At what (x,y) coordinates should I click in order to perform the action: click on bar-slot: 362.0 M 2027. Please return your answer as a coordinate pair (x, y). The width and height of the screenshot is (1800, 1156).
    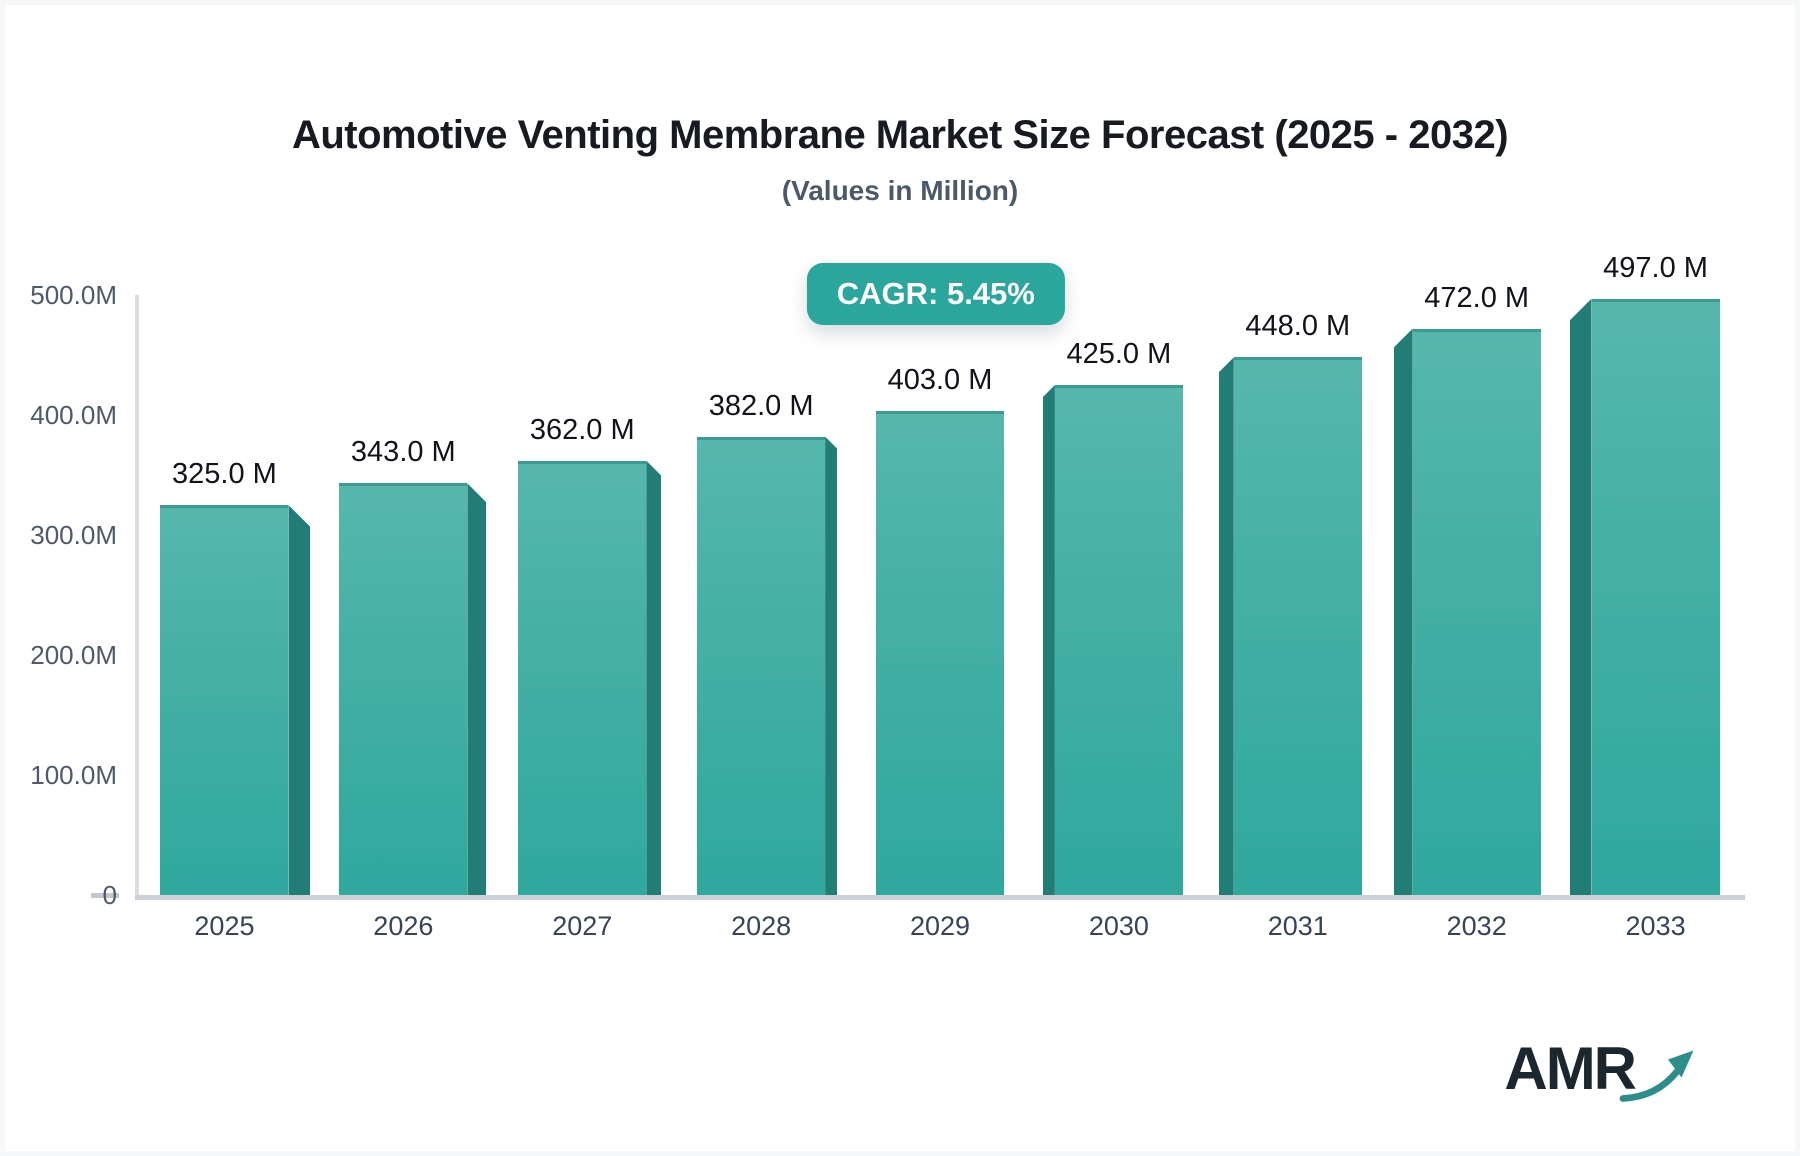
    Looking at the image, I should click on (582, 618).